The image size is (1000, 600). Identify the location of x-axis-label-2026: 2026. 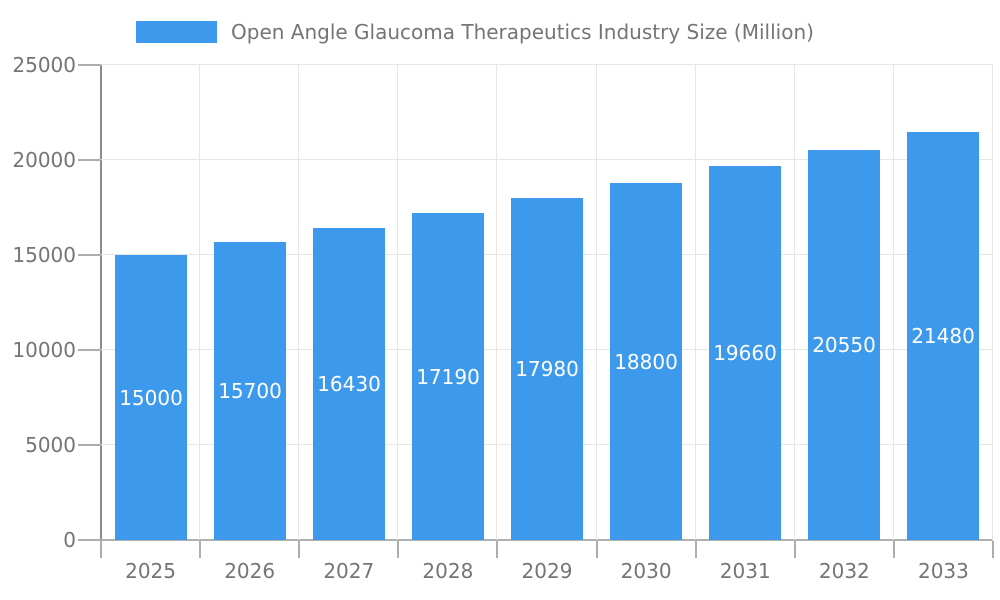
(250, 571).